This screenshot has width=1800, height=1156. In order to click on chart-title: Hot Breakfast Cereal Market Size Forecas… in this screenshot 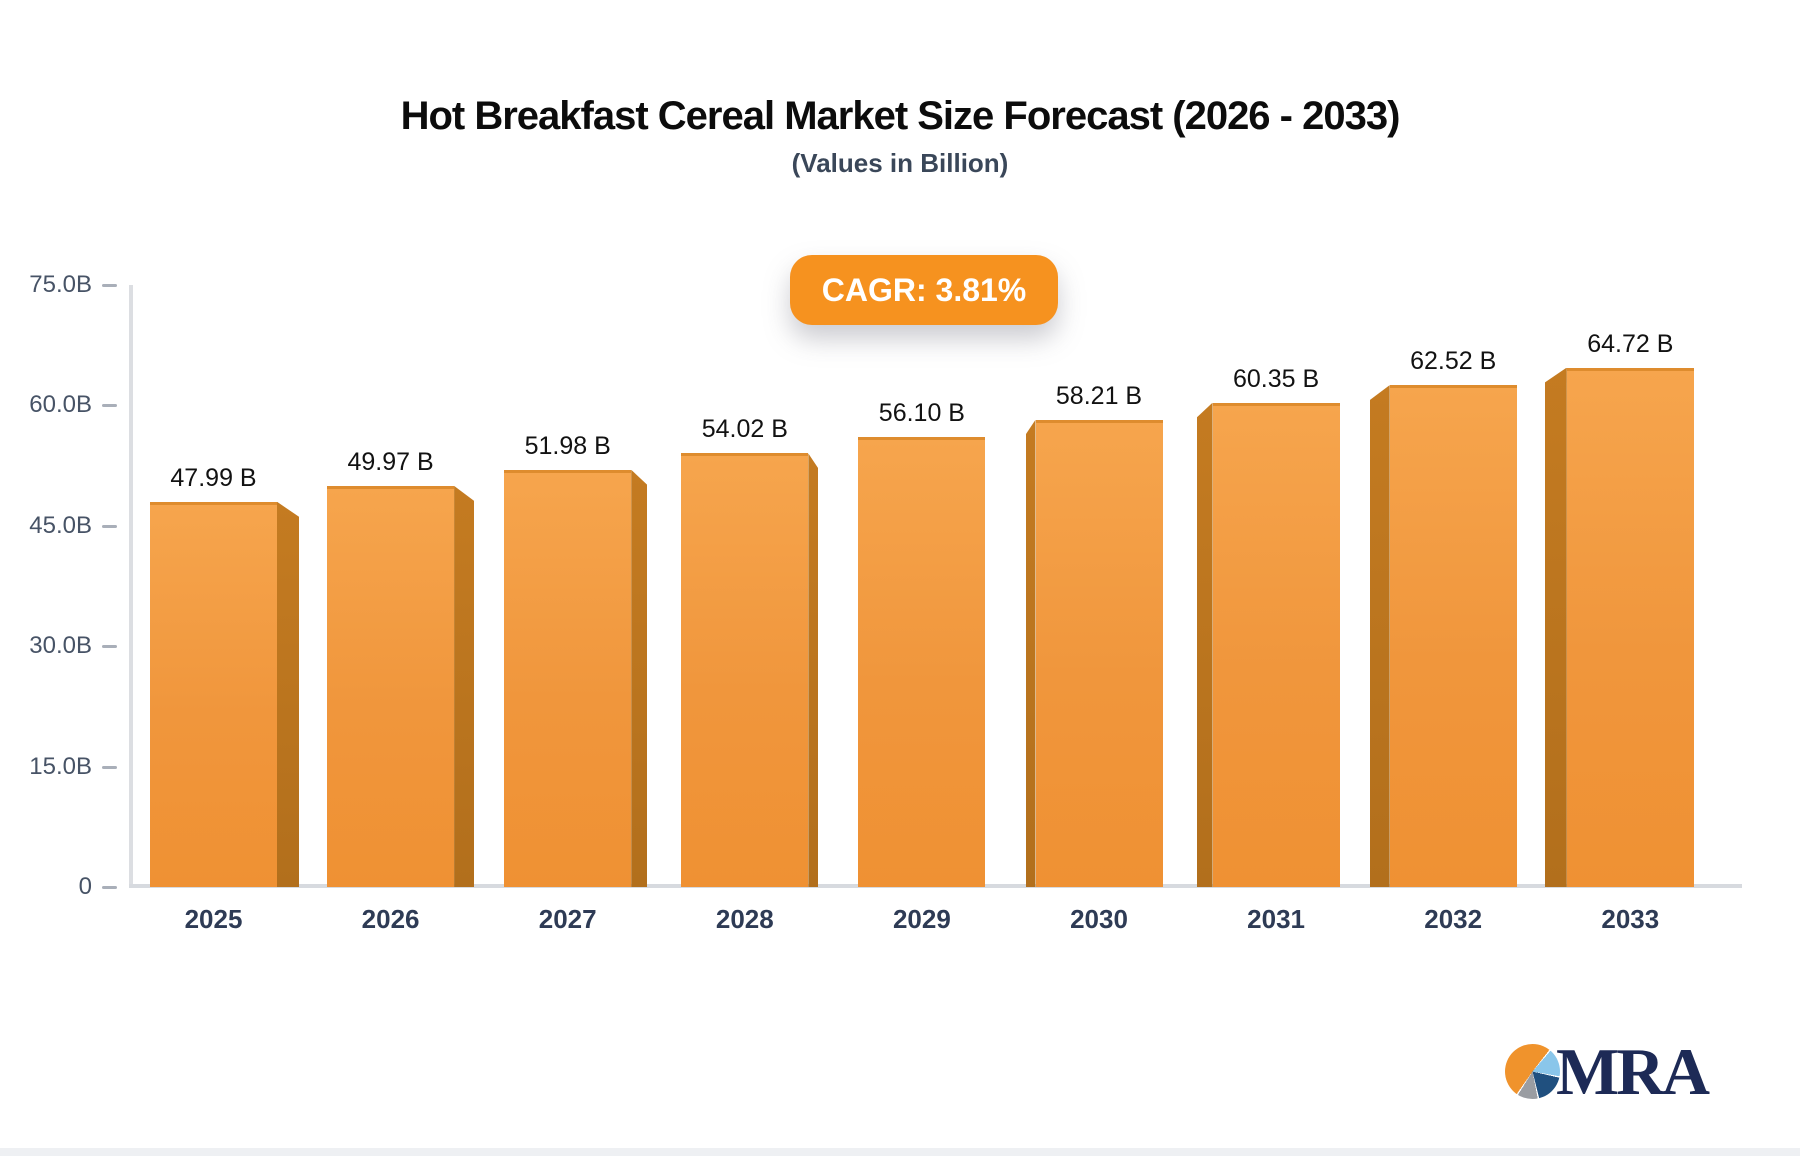, I will do `click(900, 116)`.